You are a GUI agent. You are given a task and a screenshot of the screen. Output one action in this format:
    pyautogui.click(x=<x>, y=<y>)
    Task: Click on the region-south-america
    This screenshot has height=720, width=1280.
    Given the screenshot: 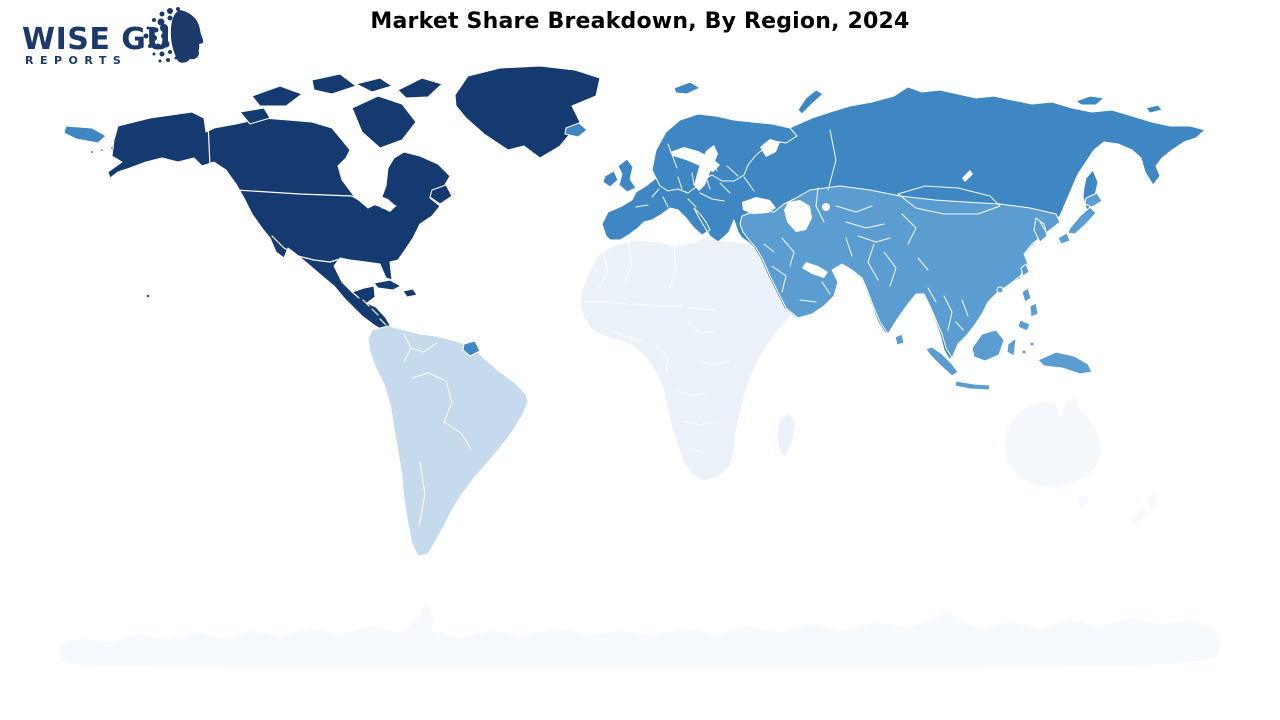 What is the action you would take?
    pyautogui.click(x=448, y=441)
    